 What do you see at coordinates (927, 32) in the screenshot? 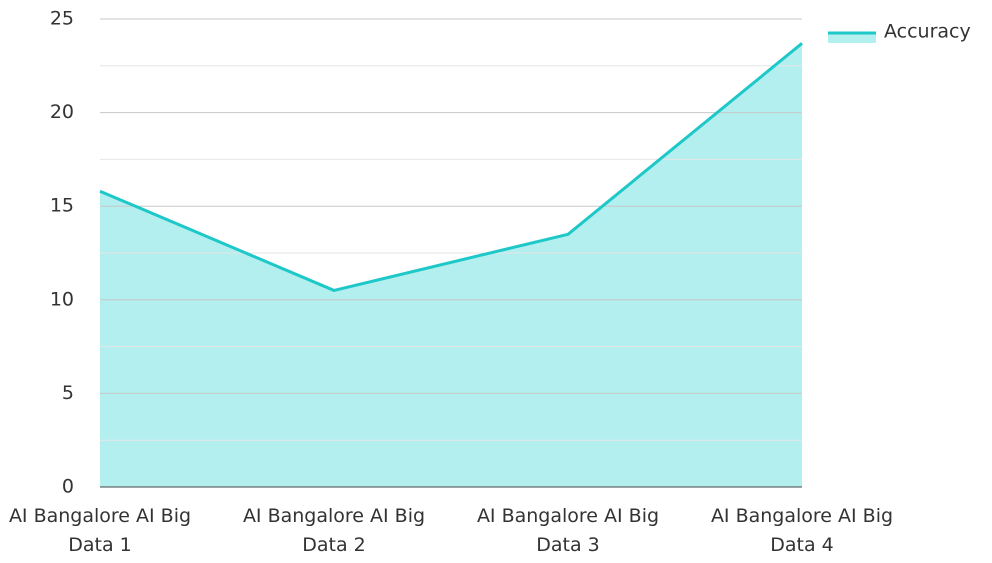
I see `legend-label: Accuracy` at bounding box center [927, 32].